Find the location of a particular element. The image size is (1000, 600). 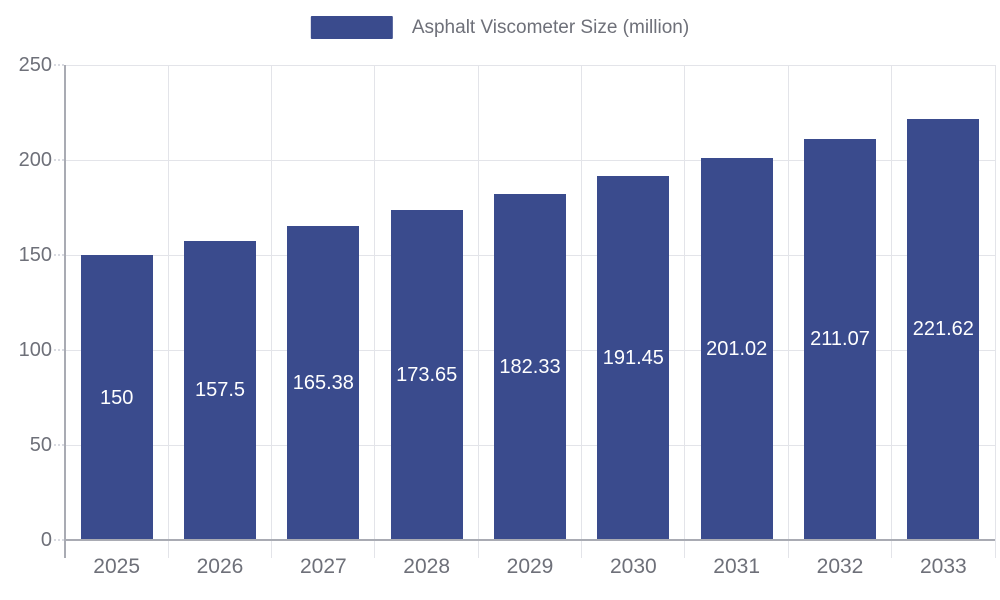

bar-value-label: 191.45 is located at coordinates (633, 358).